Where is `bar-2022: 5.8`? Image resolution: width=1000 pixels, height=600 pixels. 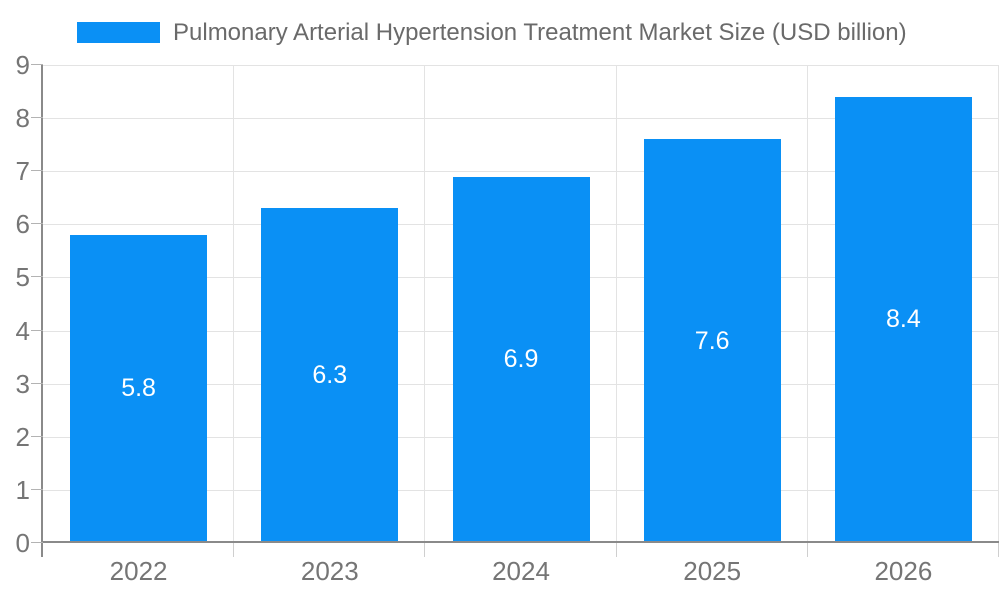 bar-2022: 5.8 is located at coordinates (139, 388).